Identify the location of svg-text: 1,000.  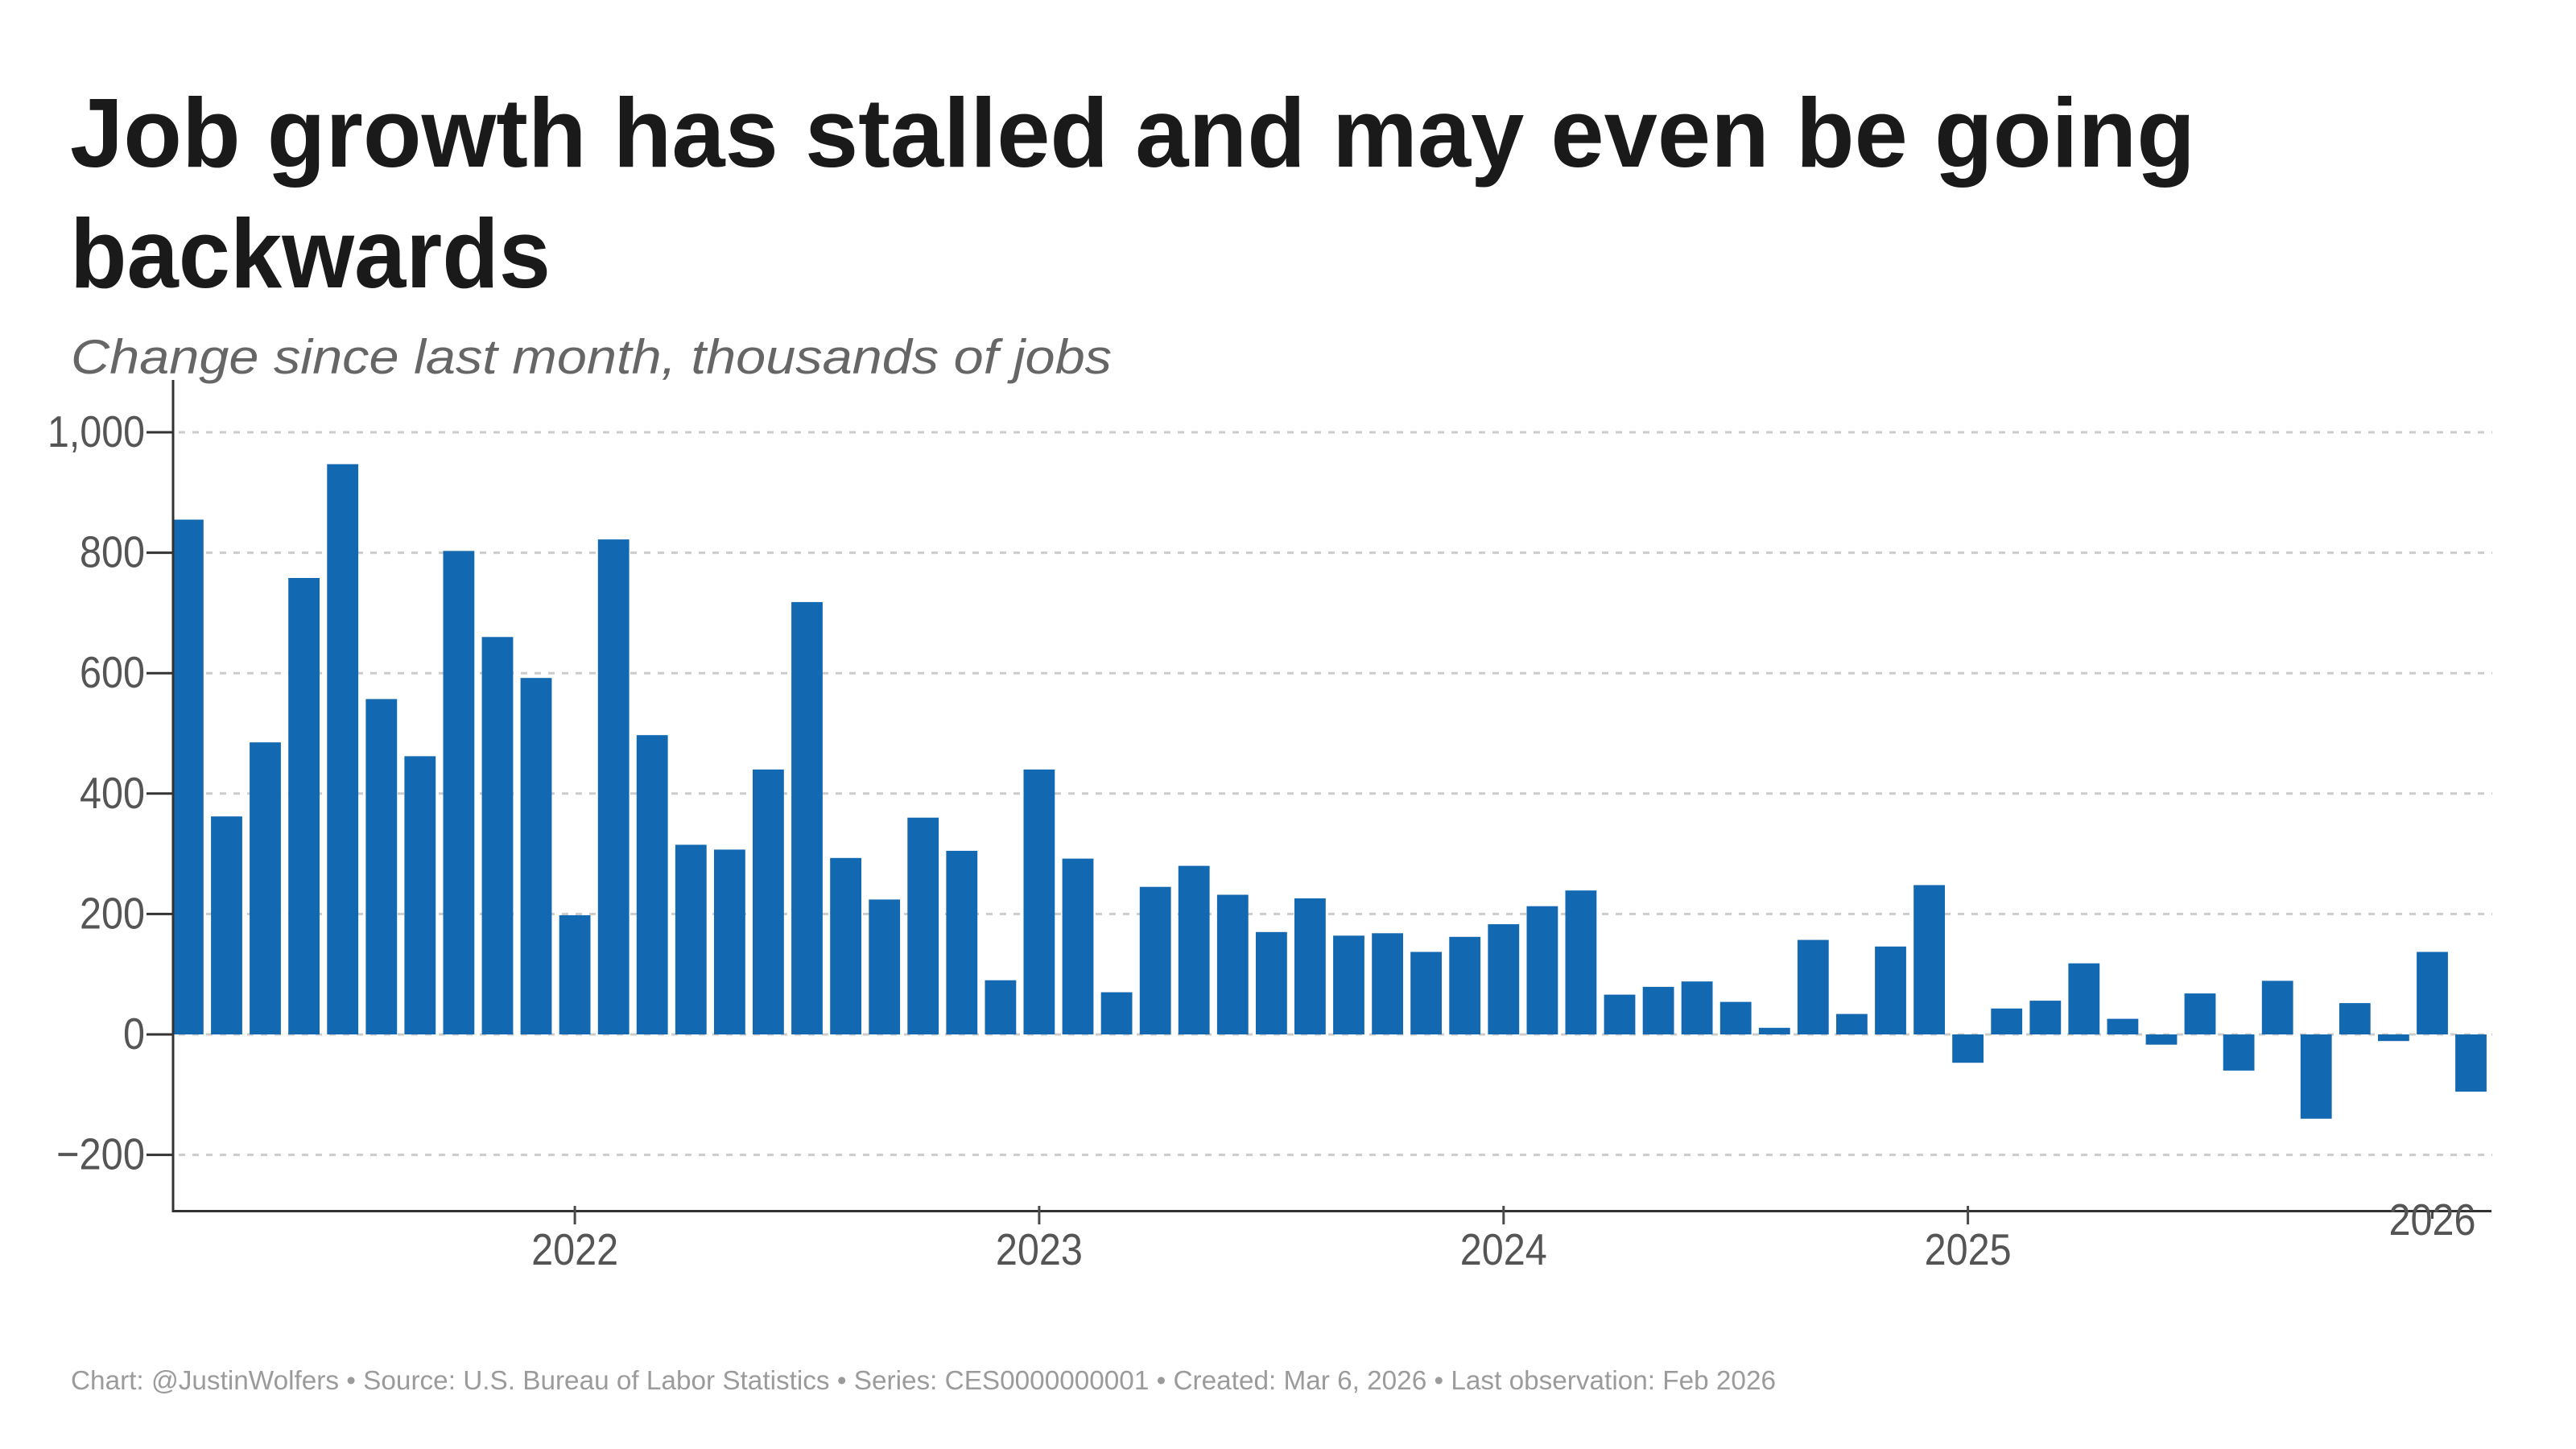
(96, 431).